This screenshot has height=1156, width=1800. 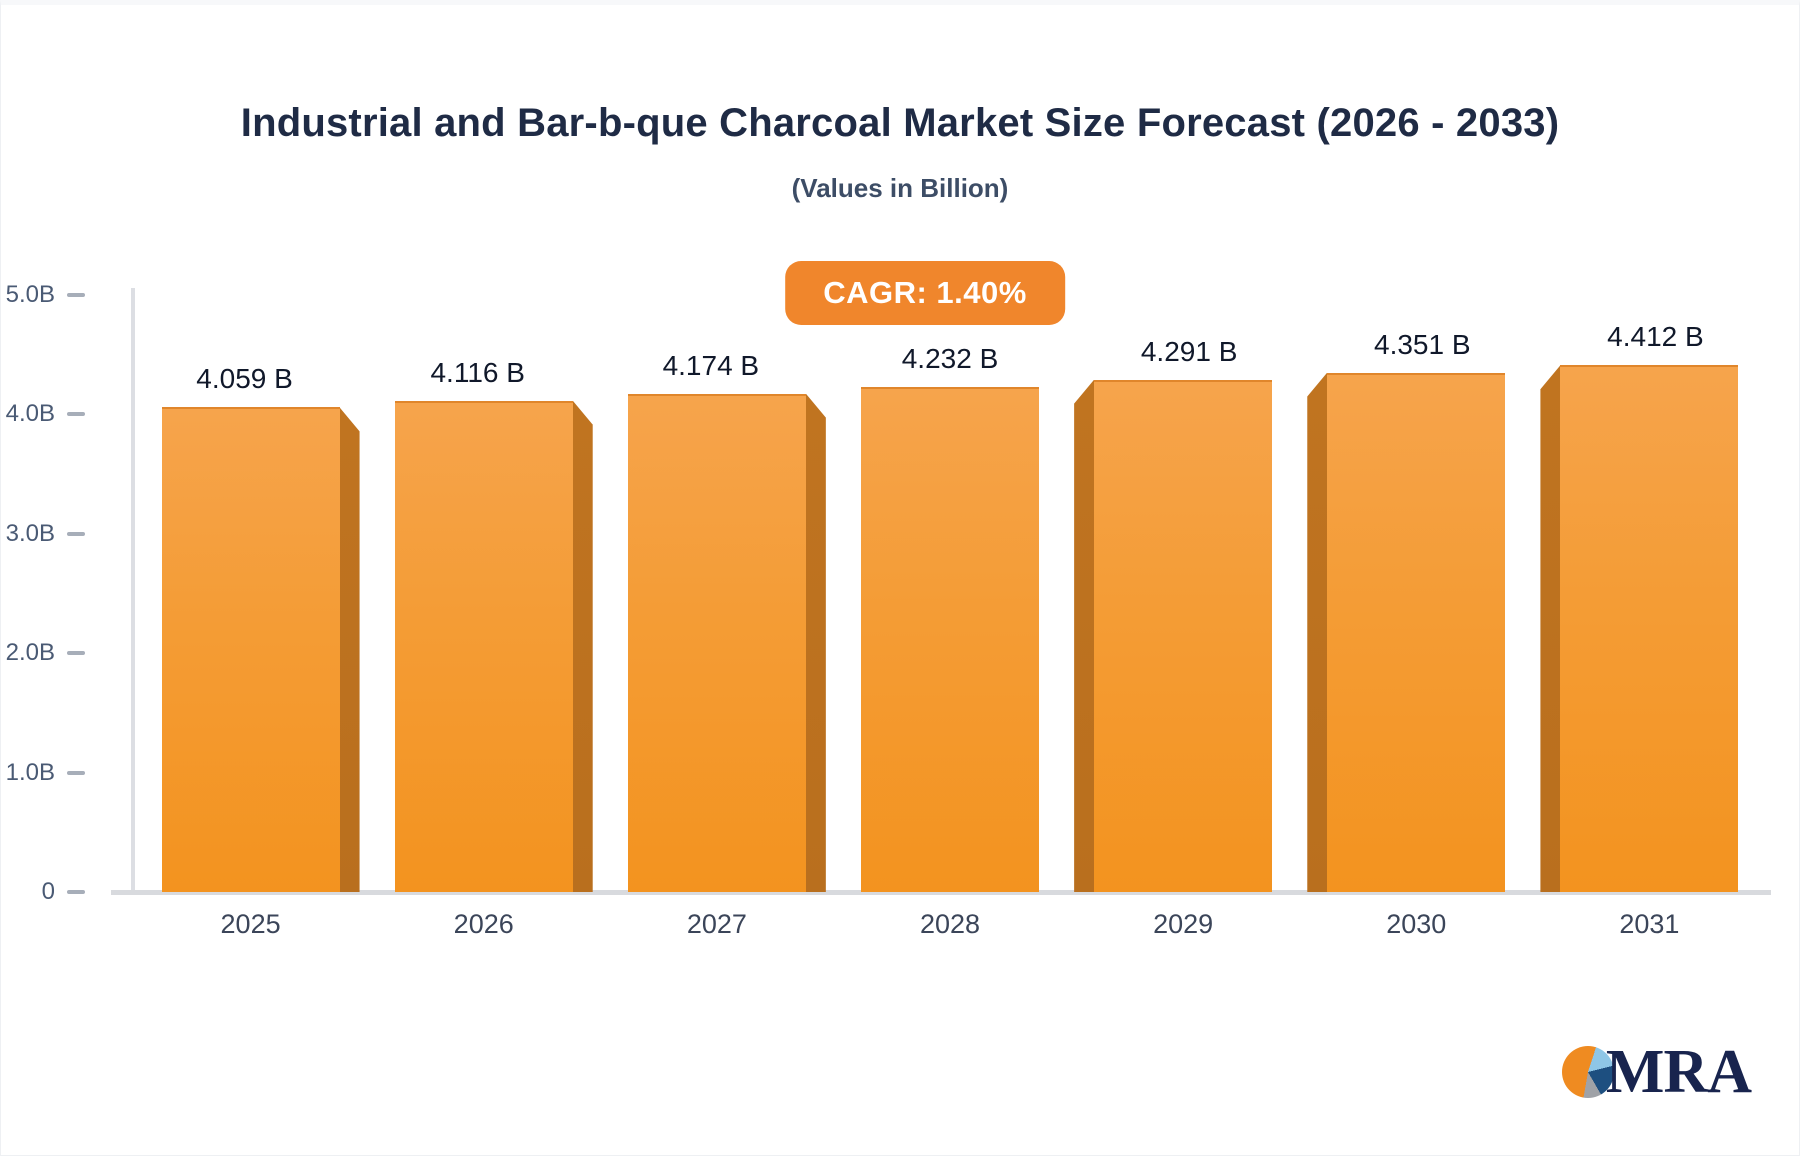 I want to click on x-axis-baseline, so click(x=941, y=892).